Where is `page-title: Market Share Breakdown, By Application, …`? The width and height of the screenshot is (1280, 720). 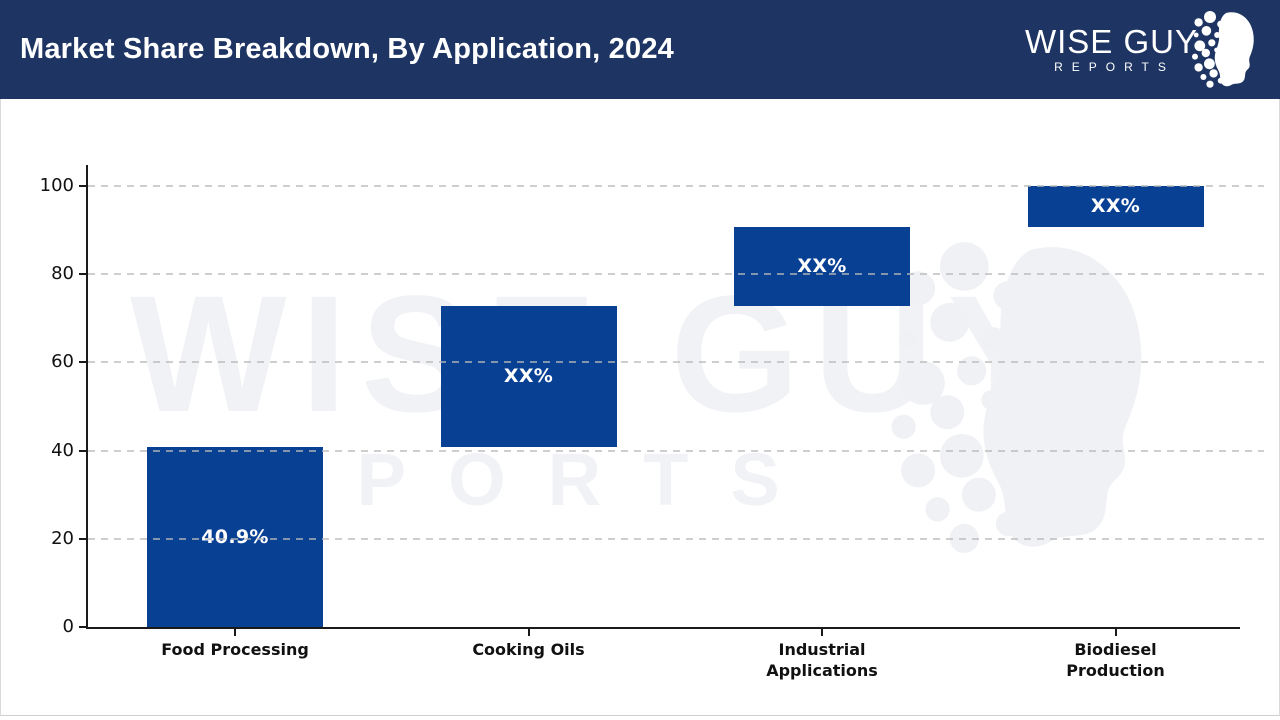 page-title: Market Share Breakdown, By Application, … is located at coordinates (347, 49).